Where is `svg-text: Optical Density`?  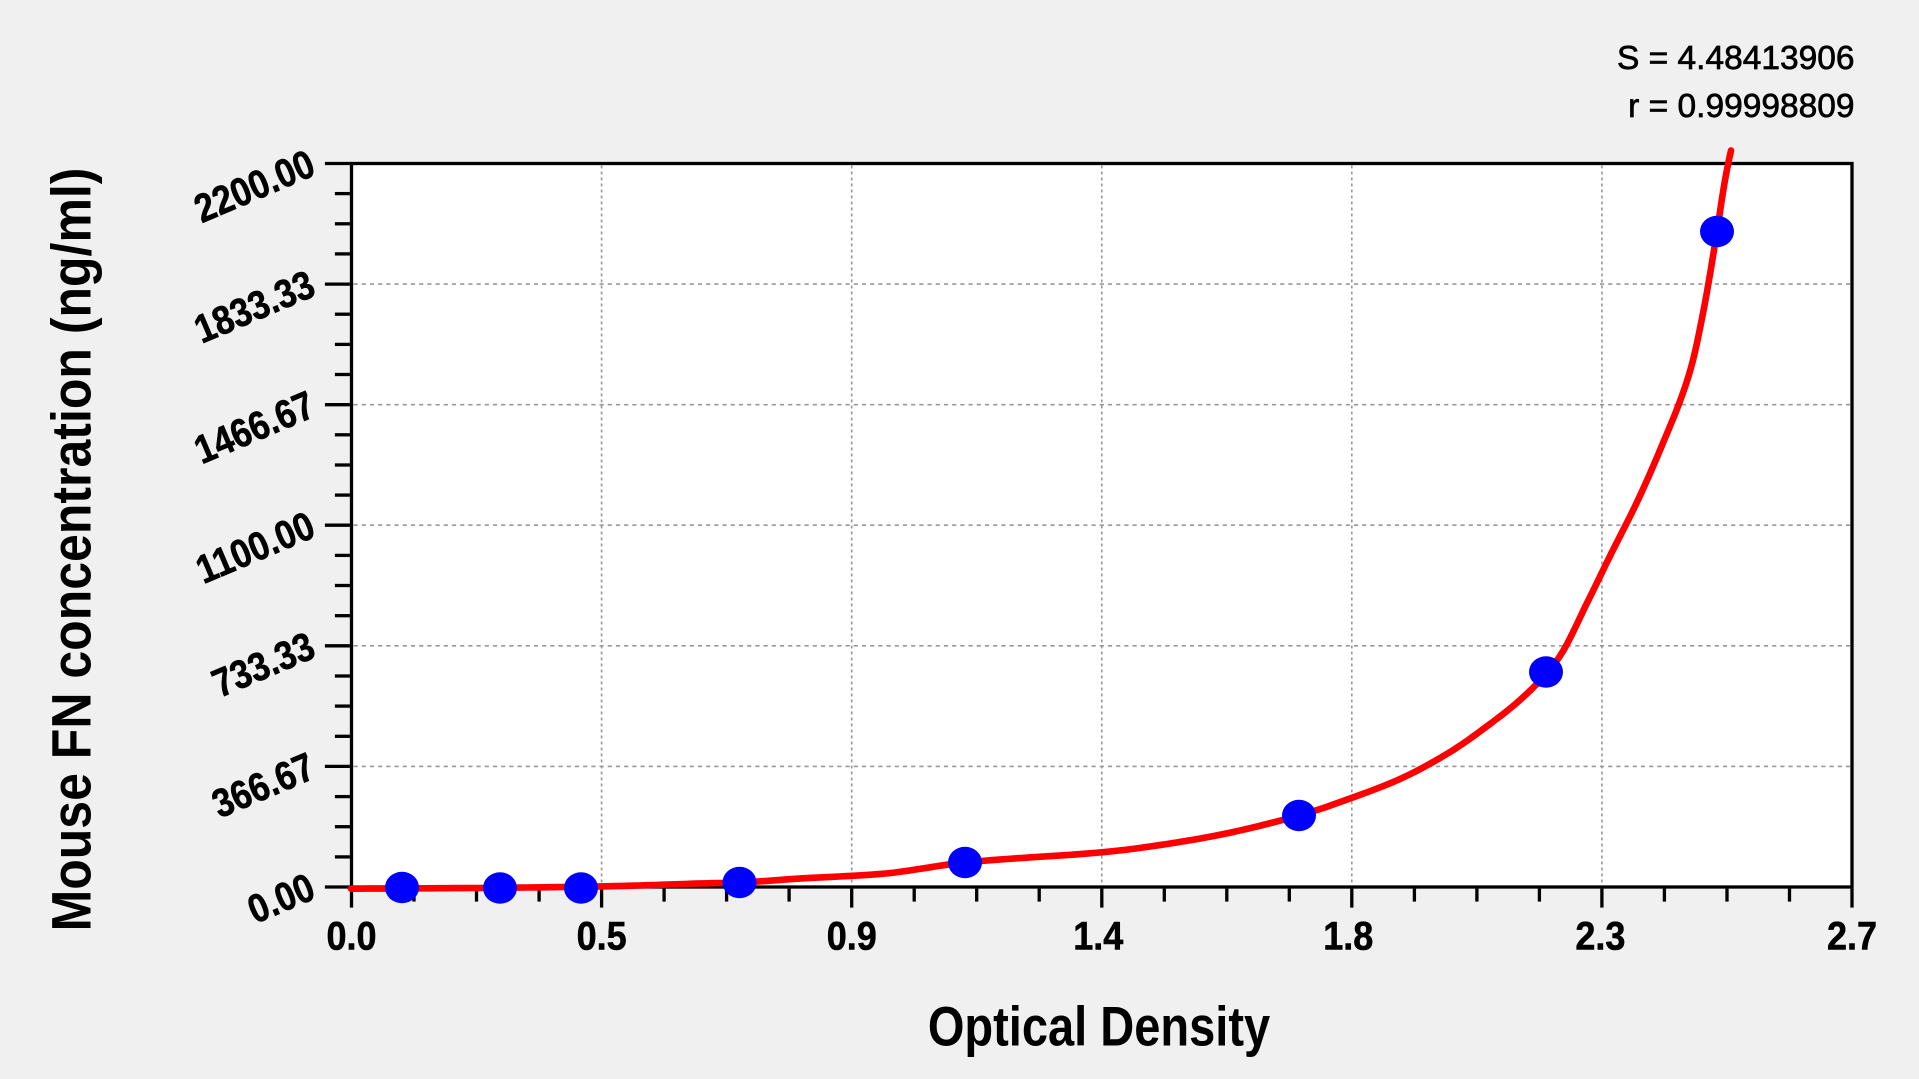 svg-text: Optical Density is located at coordinates (1099, 1026).